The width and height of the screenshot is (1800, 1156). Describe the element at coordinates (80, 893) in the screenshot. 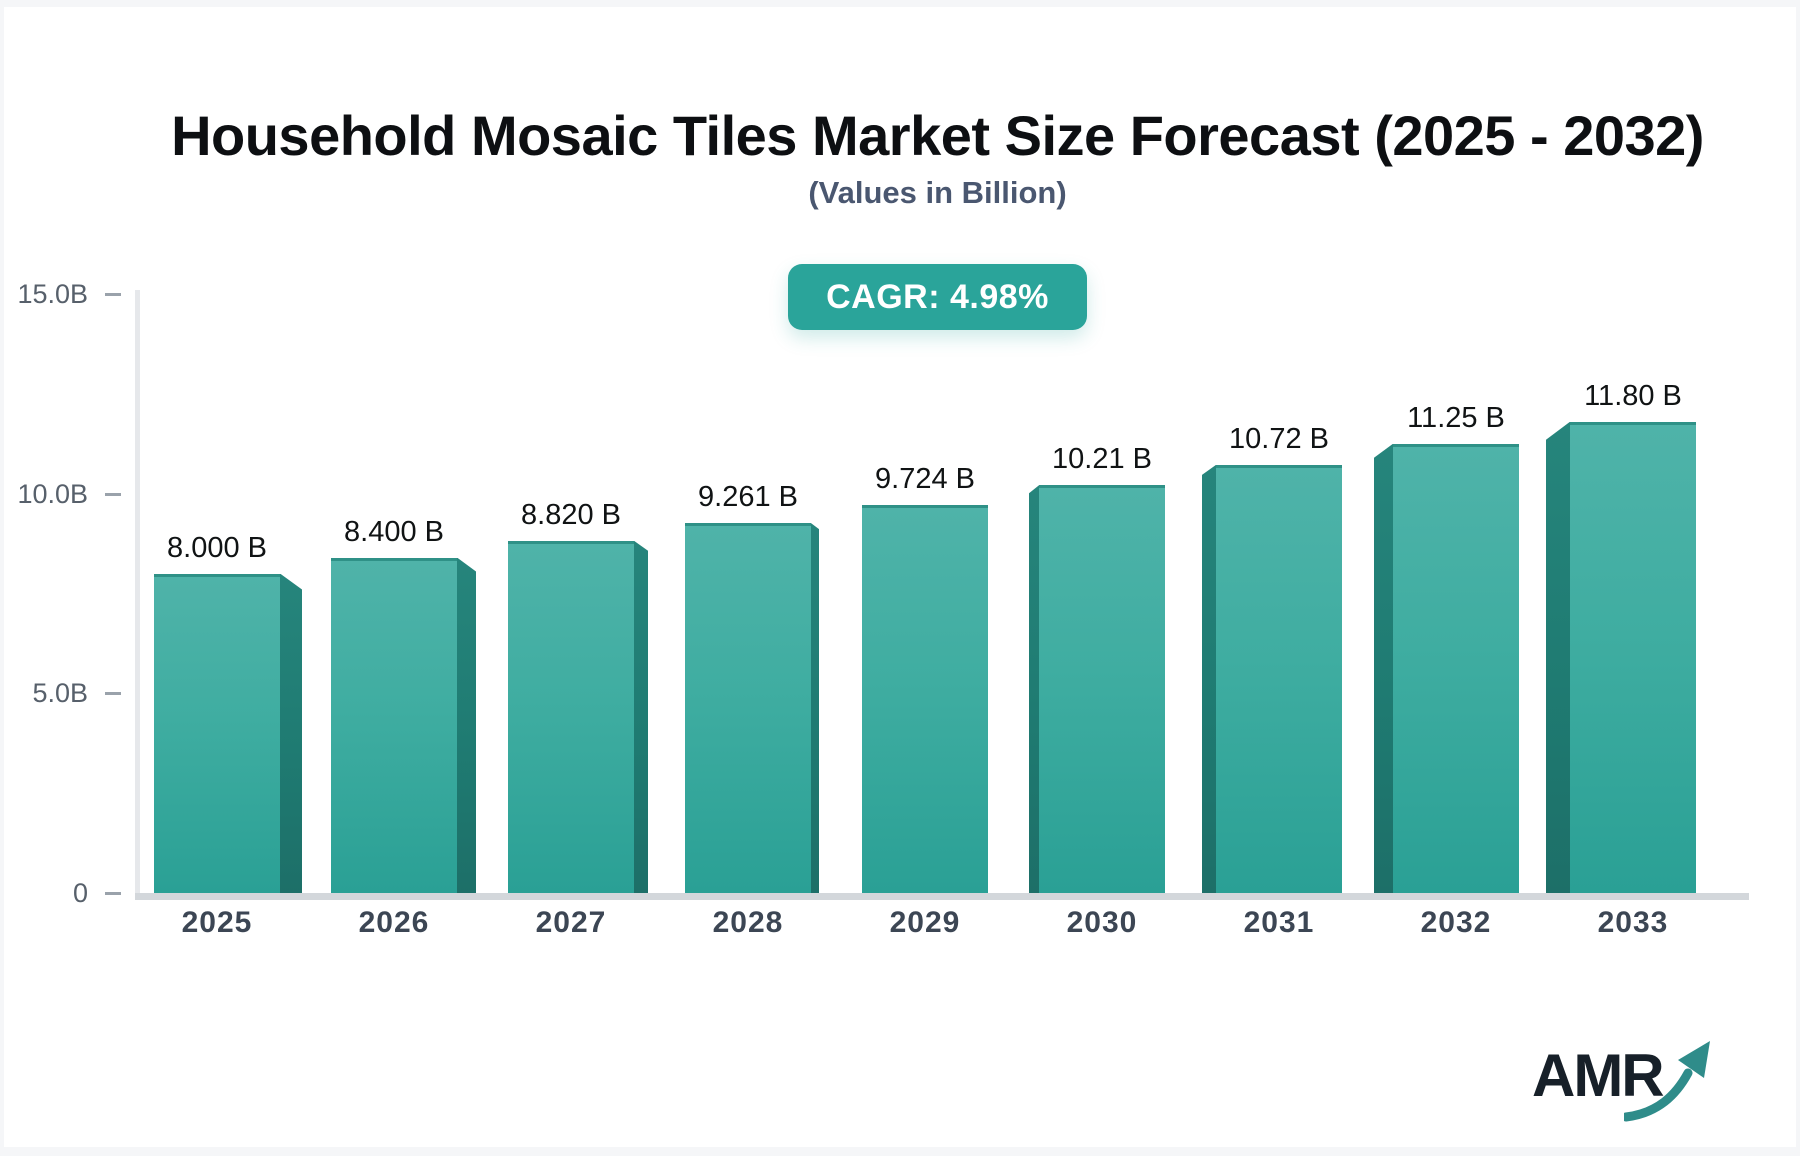

I see `y-axis-label: 0` at that location.